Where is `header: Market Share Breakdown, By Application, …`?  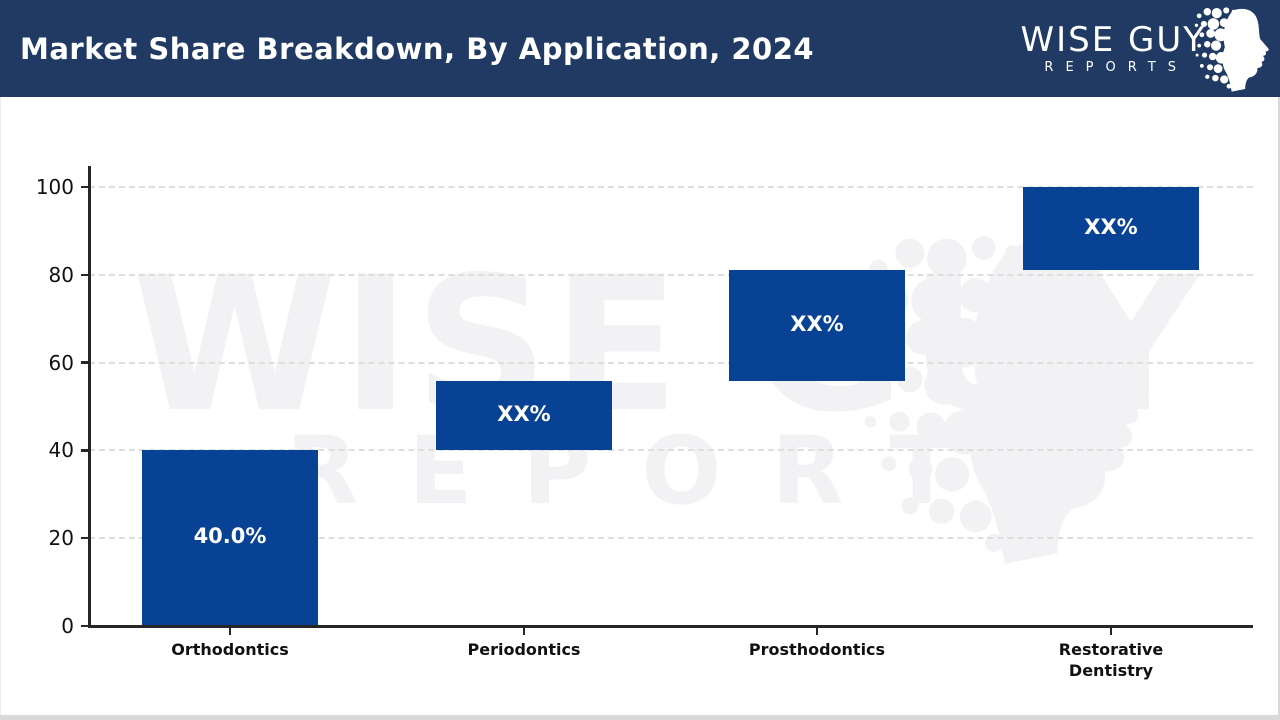
header: Market Share Breakdown, By Application, … is located at coordinates (640, 48).